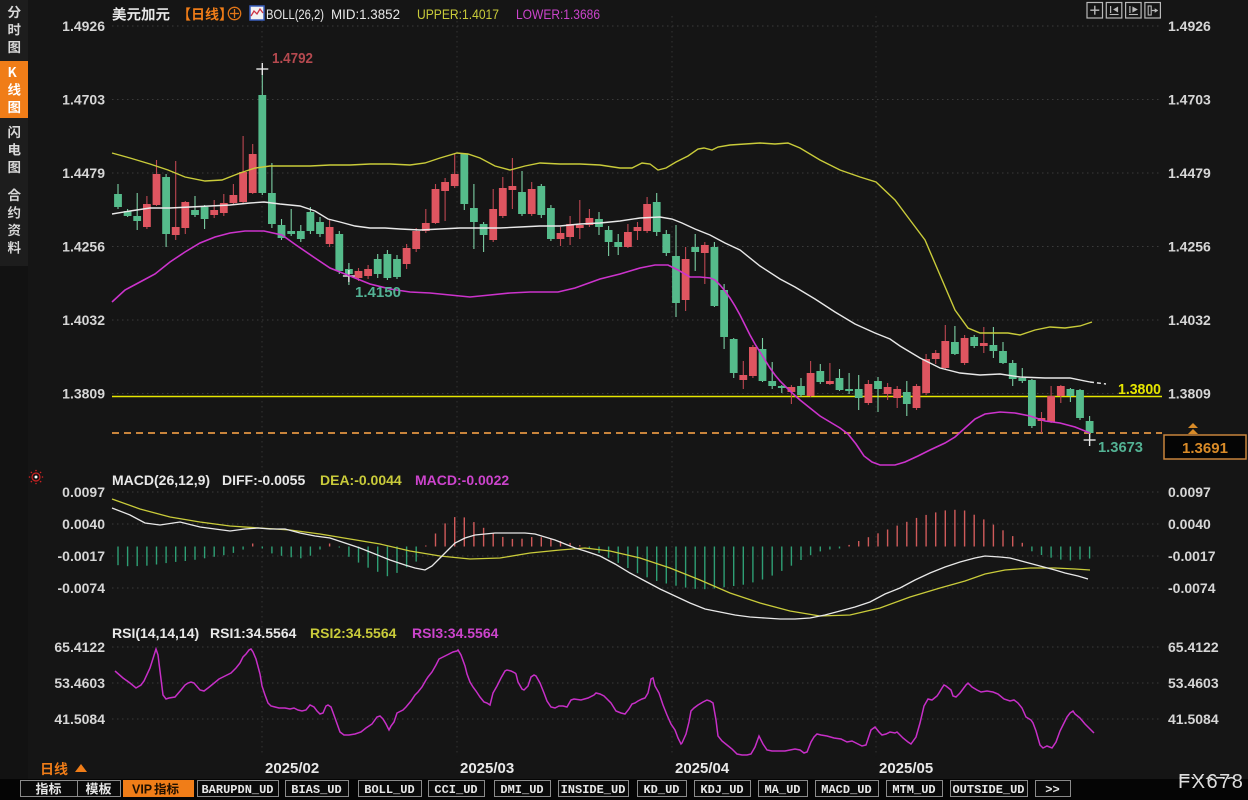 The image size is (1248, 800). What do you see at coordinates (593, 790) in the screenshot?
I see `svg-text: INSIDE_UD` at bounding box center [593, 790].